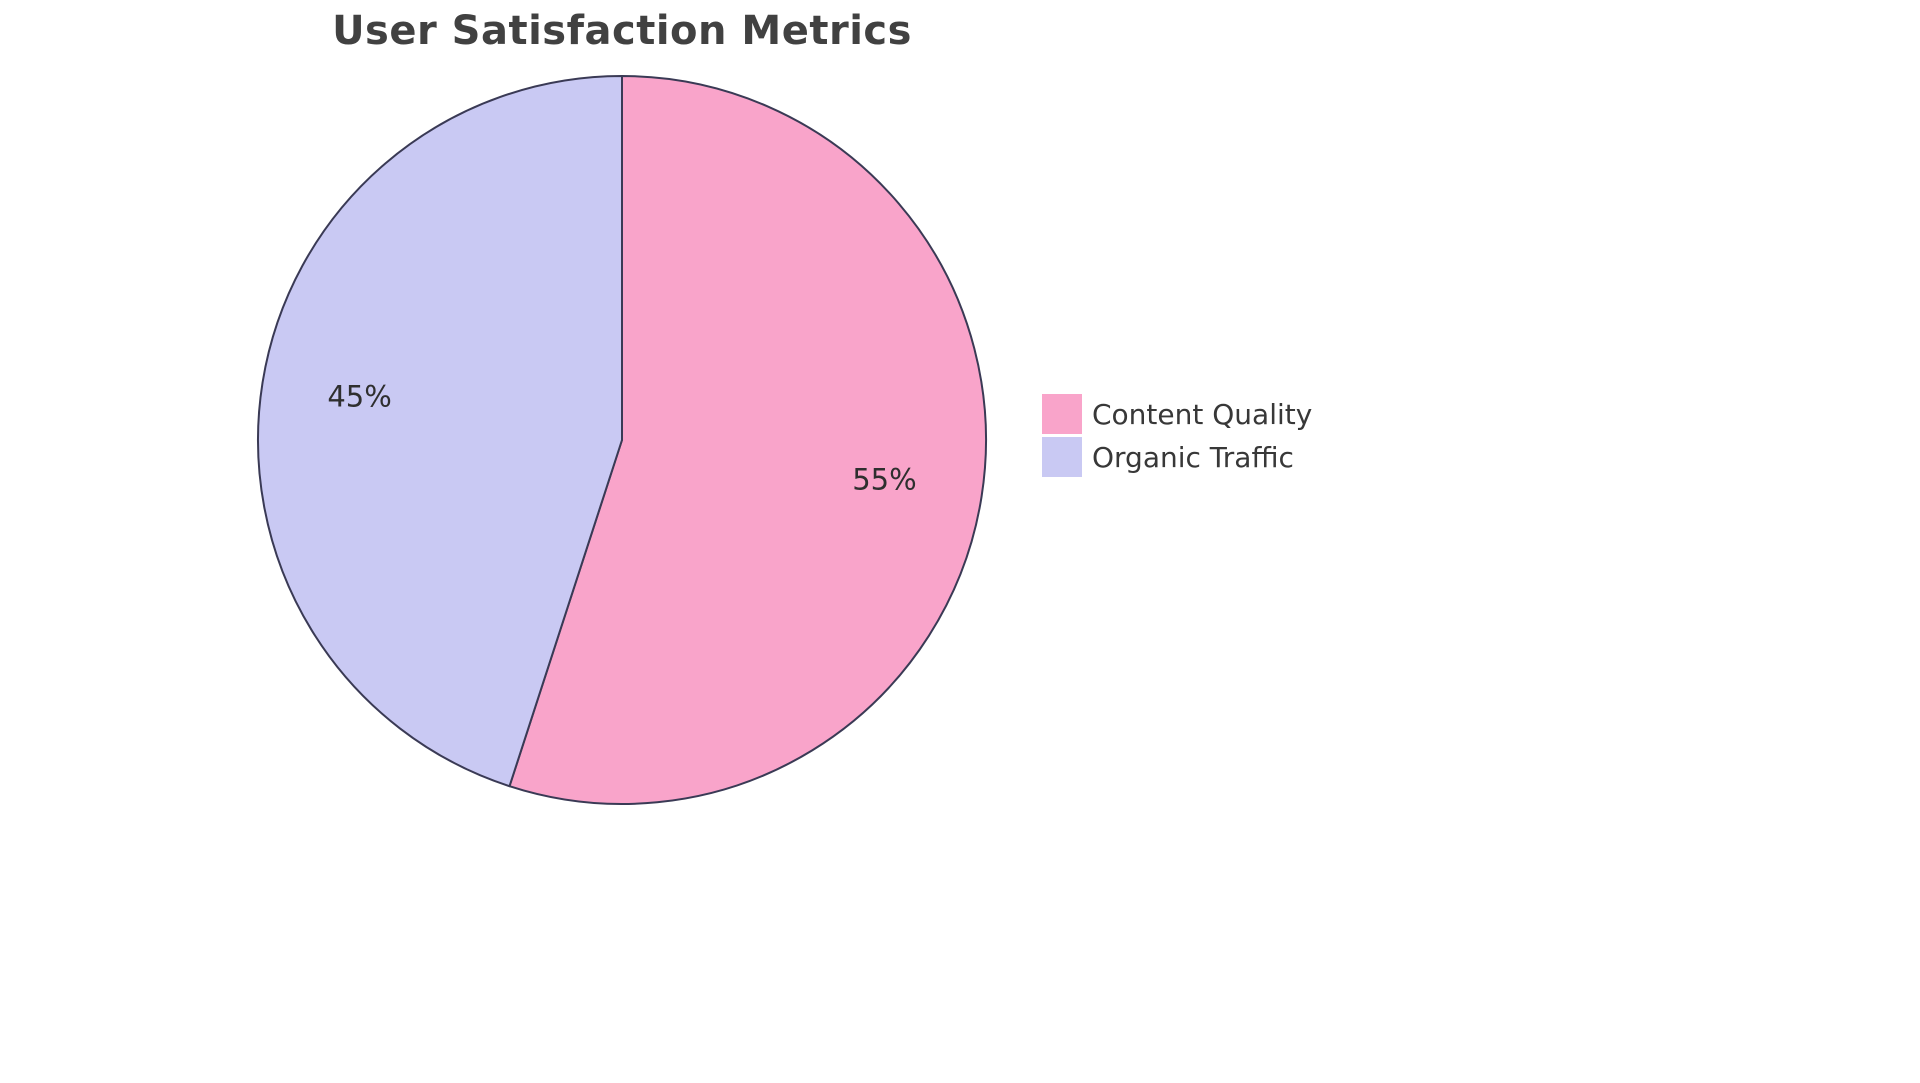 This screenshot has width=1920, height=1083. I want to click on legend-item-organic-traffic: Organic Traffic, so click(1177, 457).